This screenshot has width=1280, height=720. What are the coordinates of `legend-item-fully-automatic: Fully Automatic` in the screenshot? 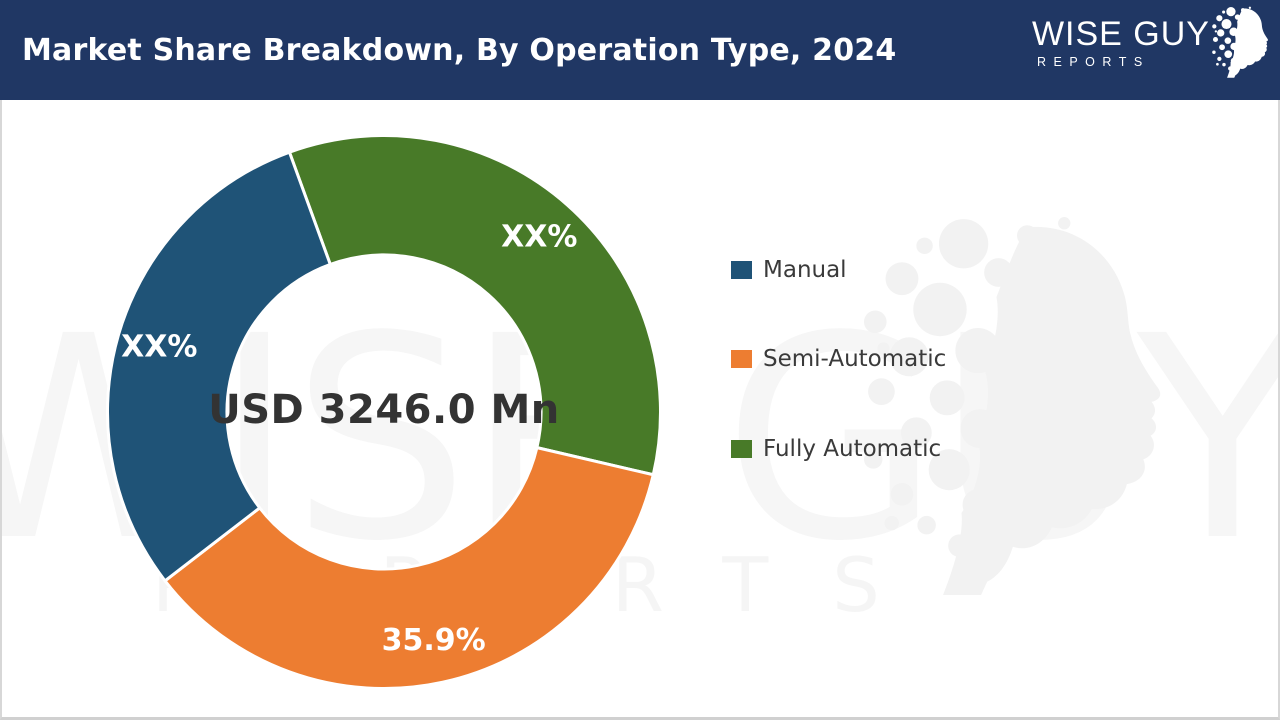 It's located at (836, 449).